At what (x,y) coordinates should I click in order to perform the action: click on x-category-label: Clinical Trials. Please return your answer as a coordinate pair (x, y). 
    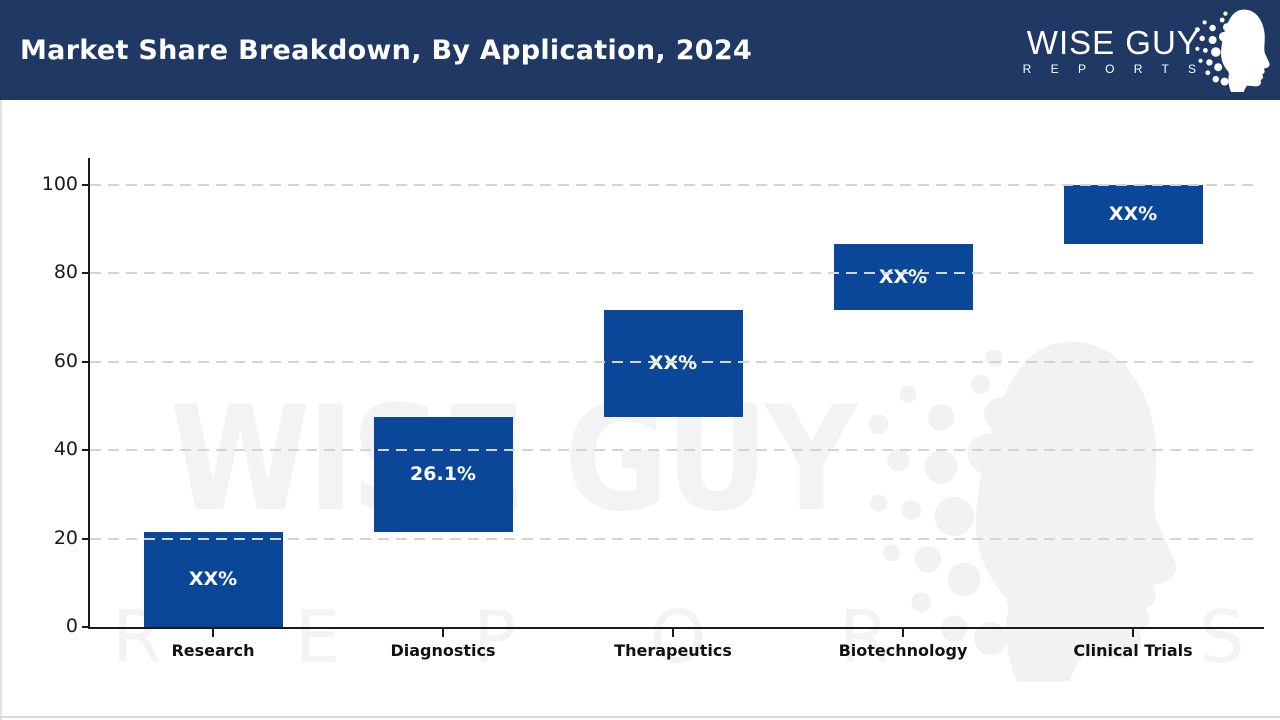
    Looking at the image, I should click on (1133, 650).